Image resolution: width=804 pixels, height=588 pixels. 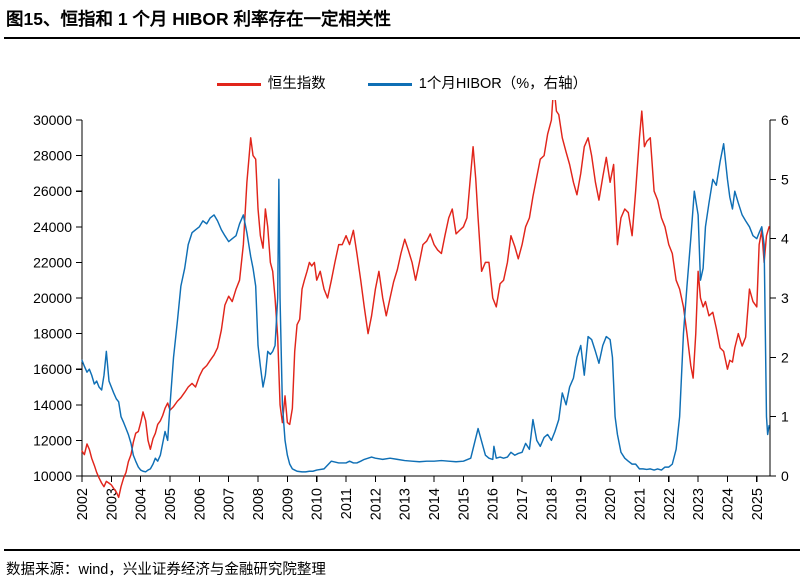 What do you see at coordinates (552, 504) in the screenshot?
I see `x-axis-tick-label: 2018` at bounding box center [552, 504].